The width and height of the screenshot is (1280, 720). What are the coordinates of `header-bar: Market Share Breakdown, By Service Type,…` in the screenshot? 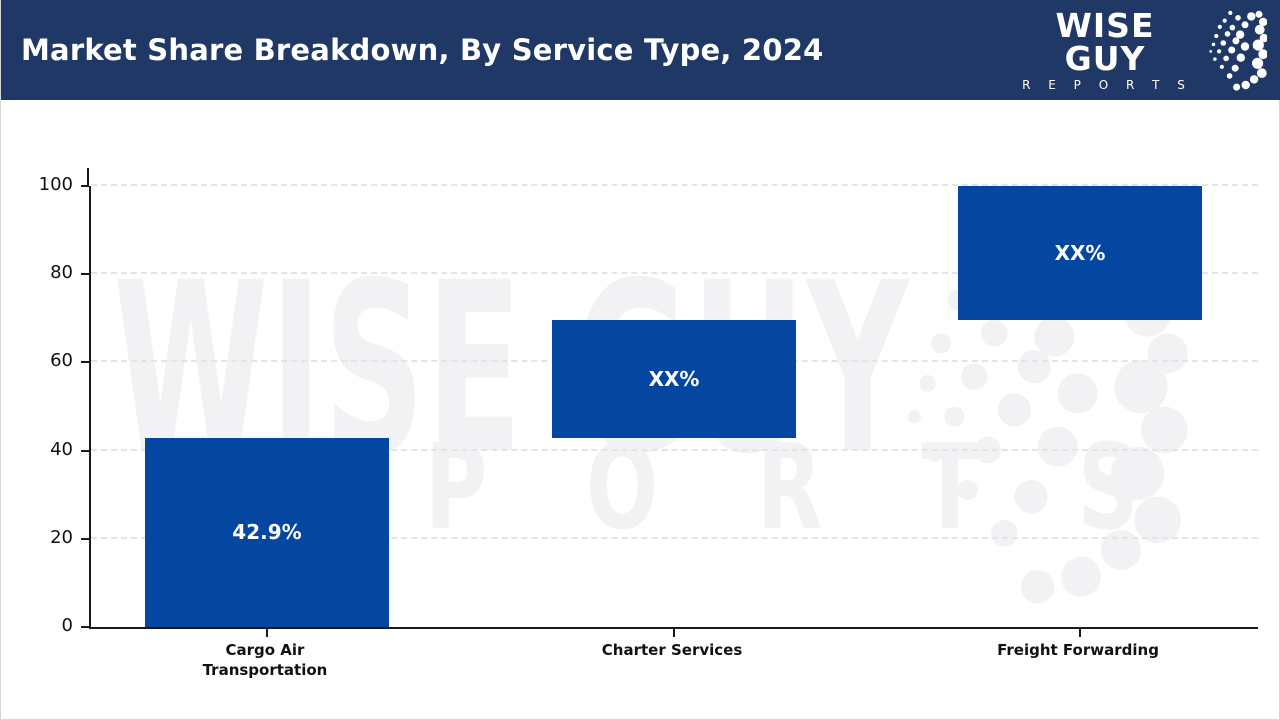 It's located at (640, 50).